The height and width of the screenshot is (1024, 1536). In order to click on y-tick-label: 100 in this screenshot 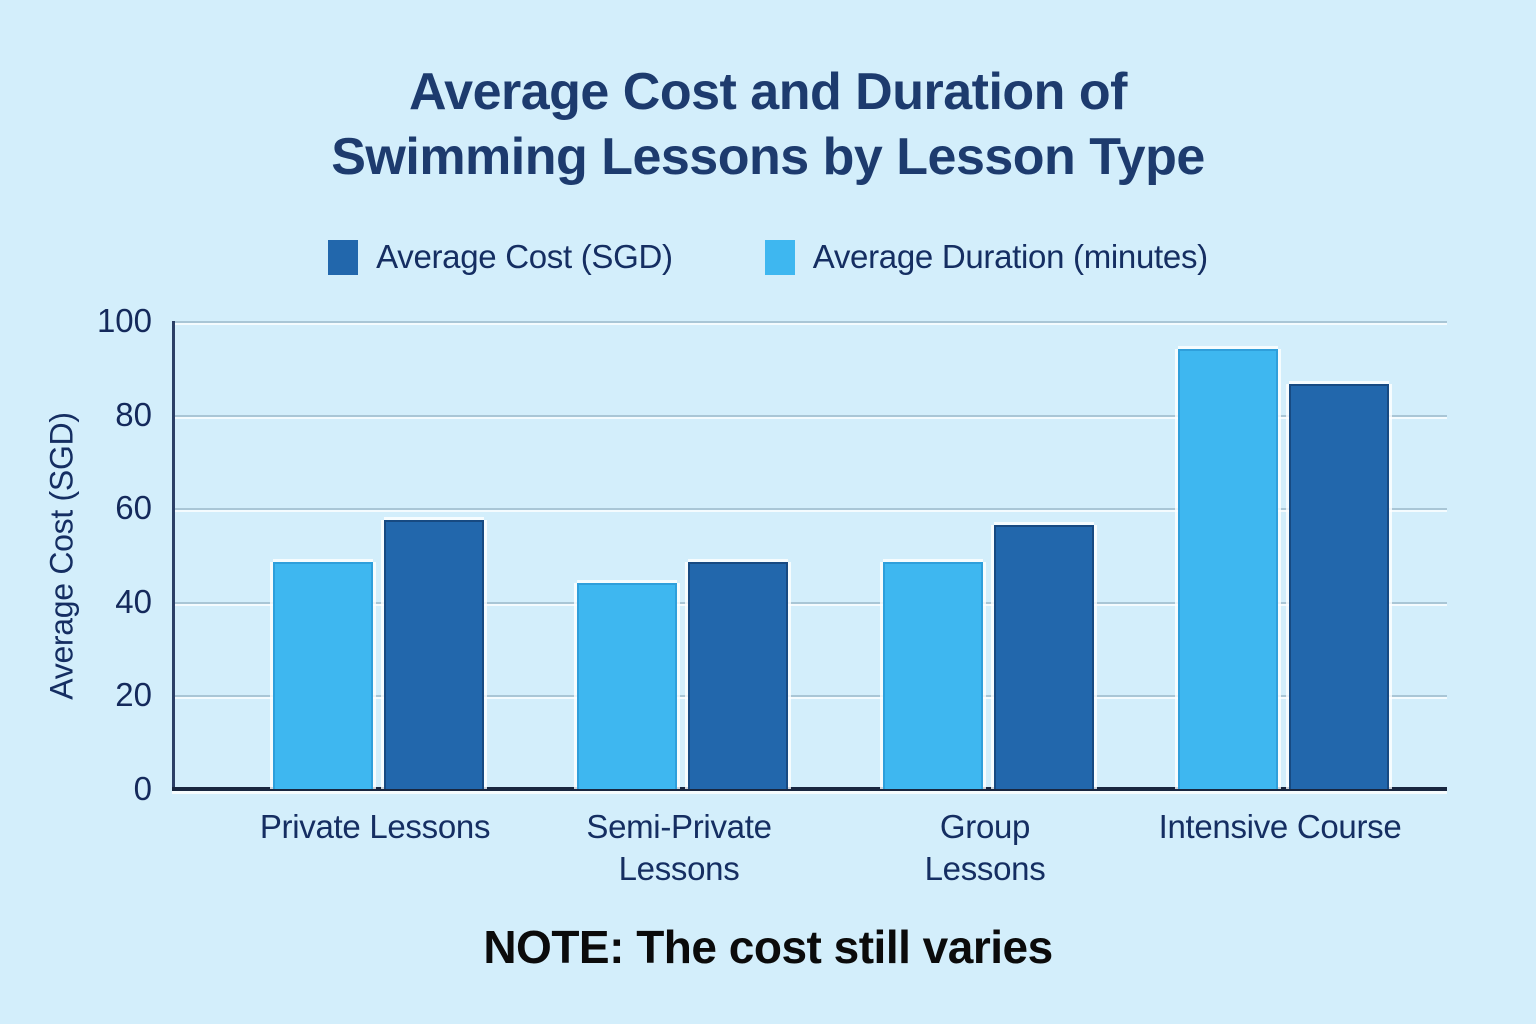, I will do `click(124, 320)`.